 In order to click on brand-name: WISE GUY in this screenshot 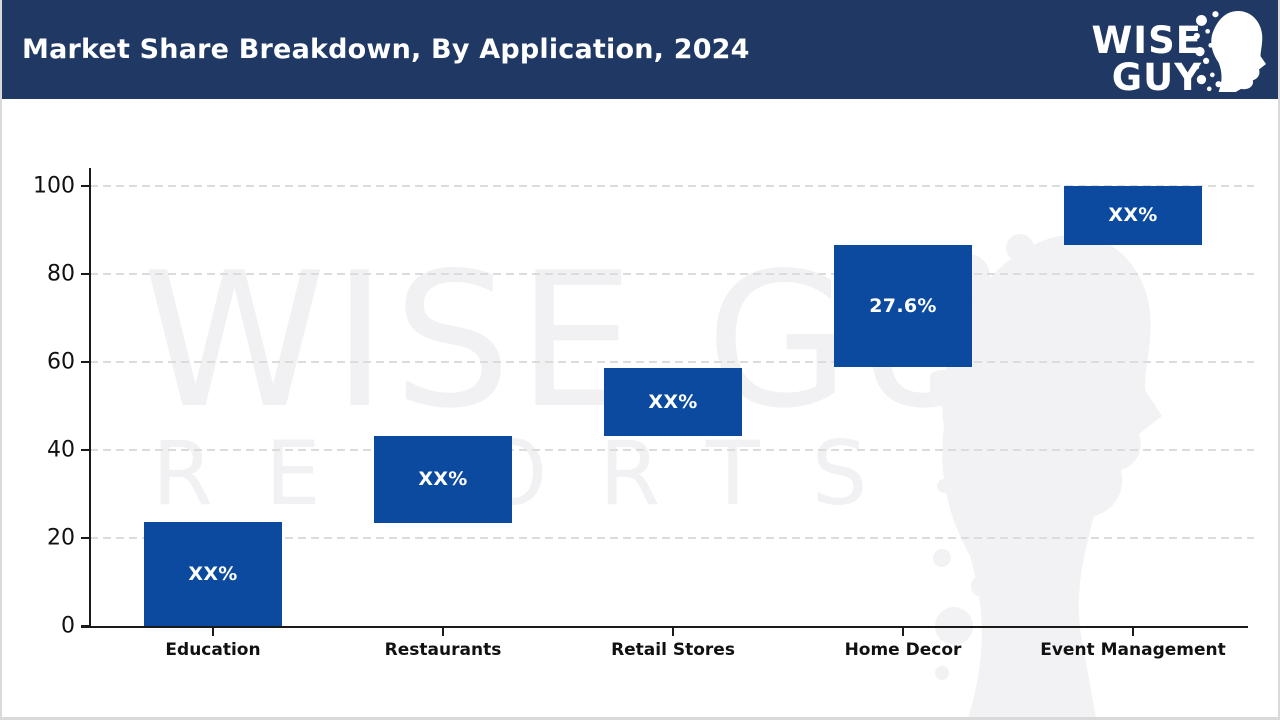, I will do `click(1146, 59)`.